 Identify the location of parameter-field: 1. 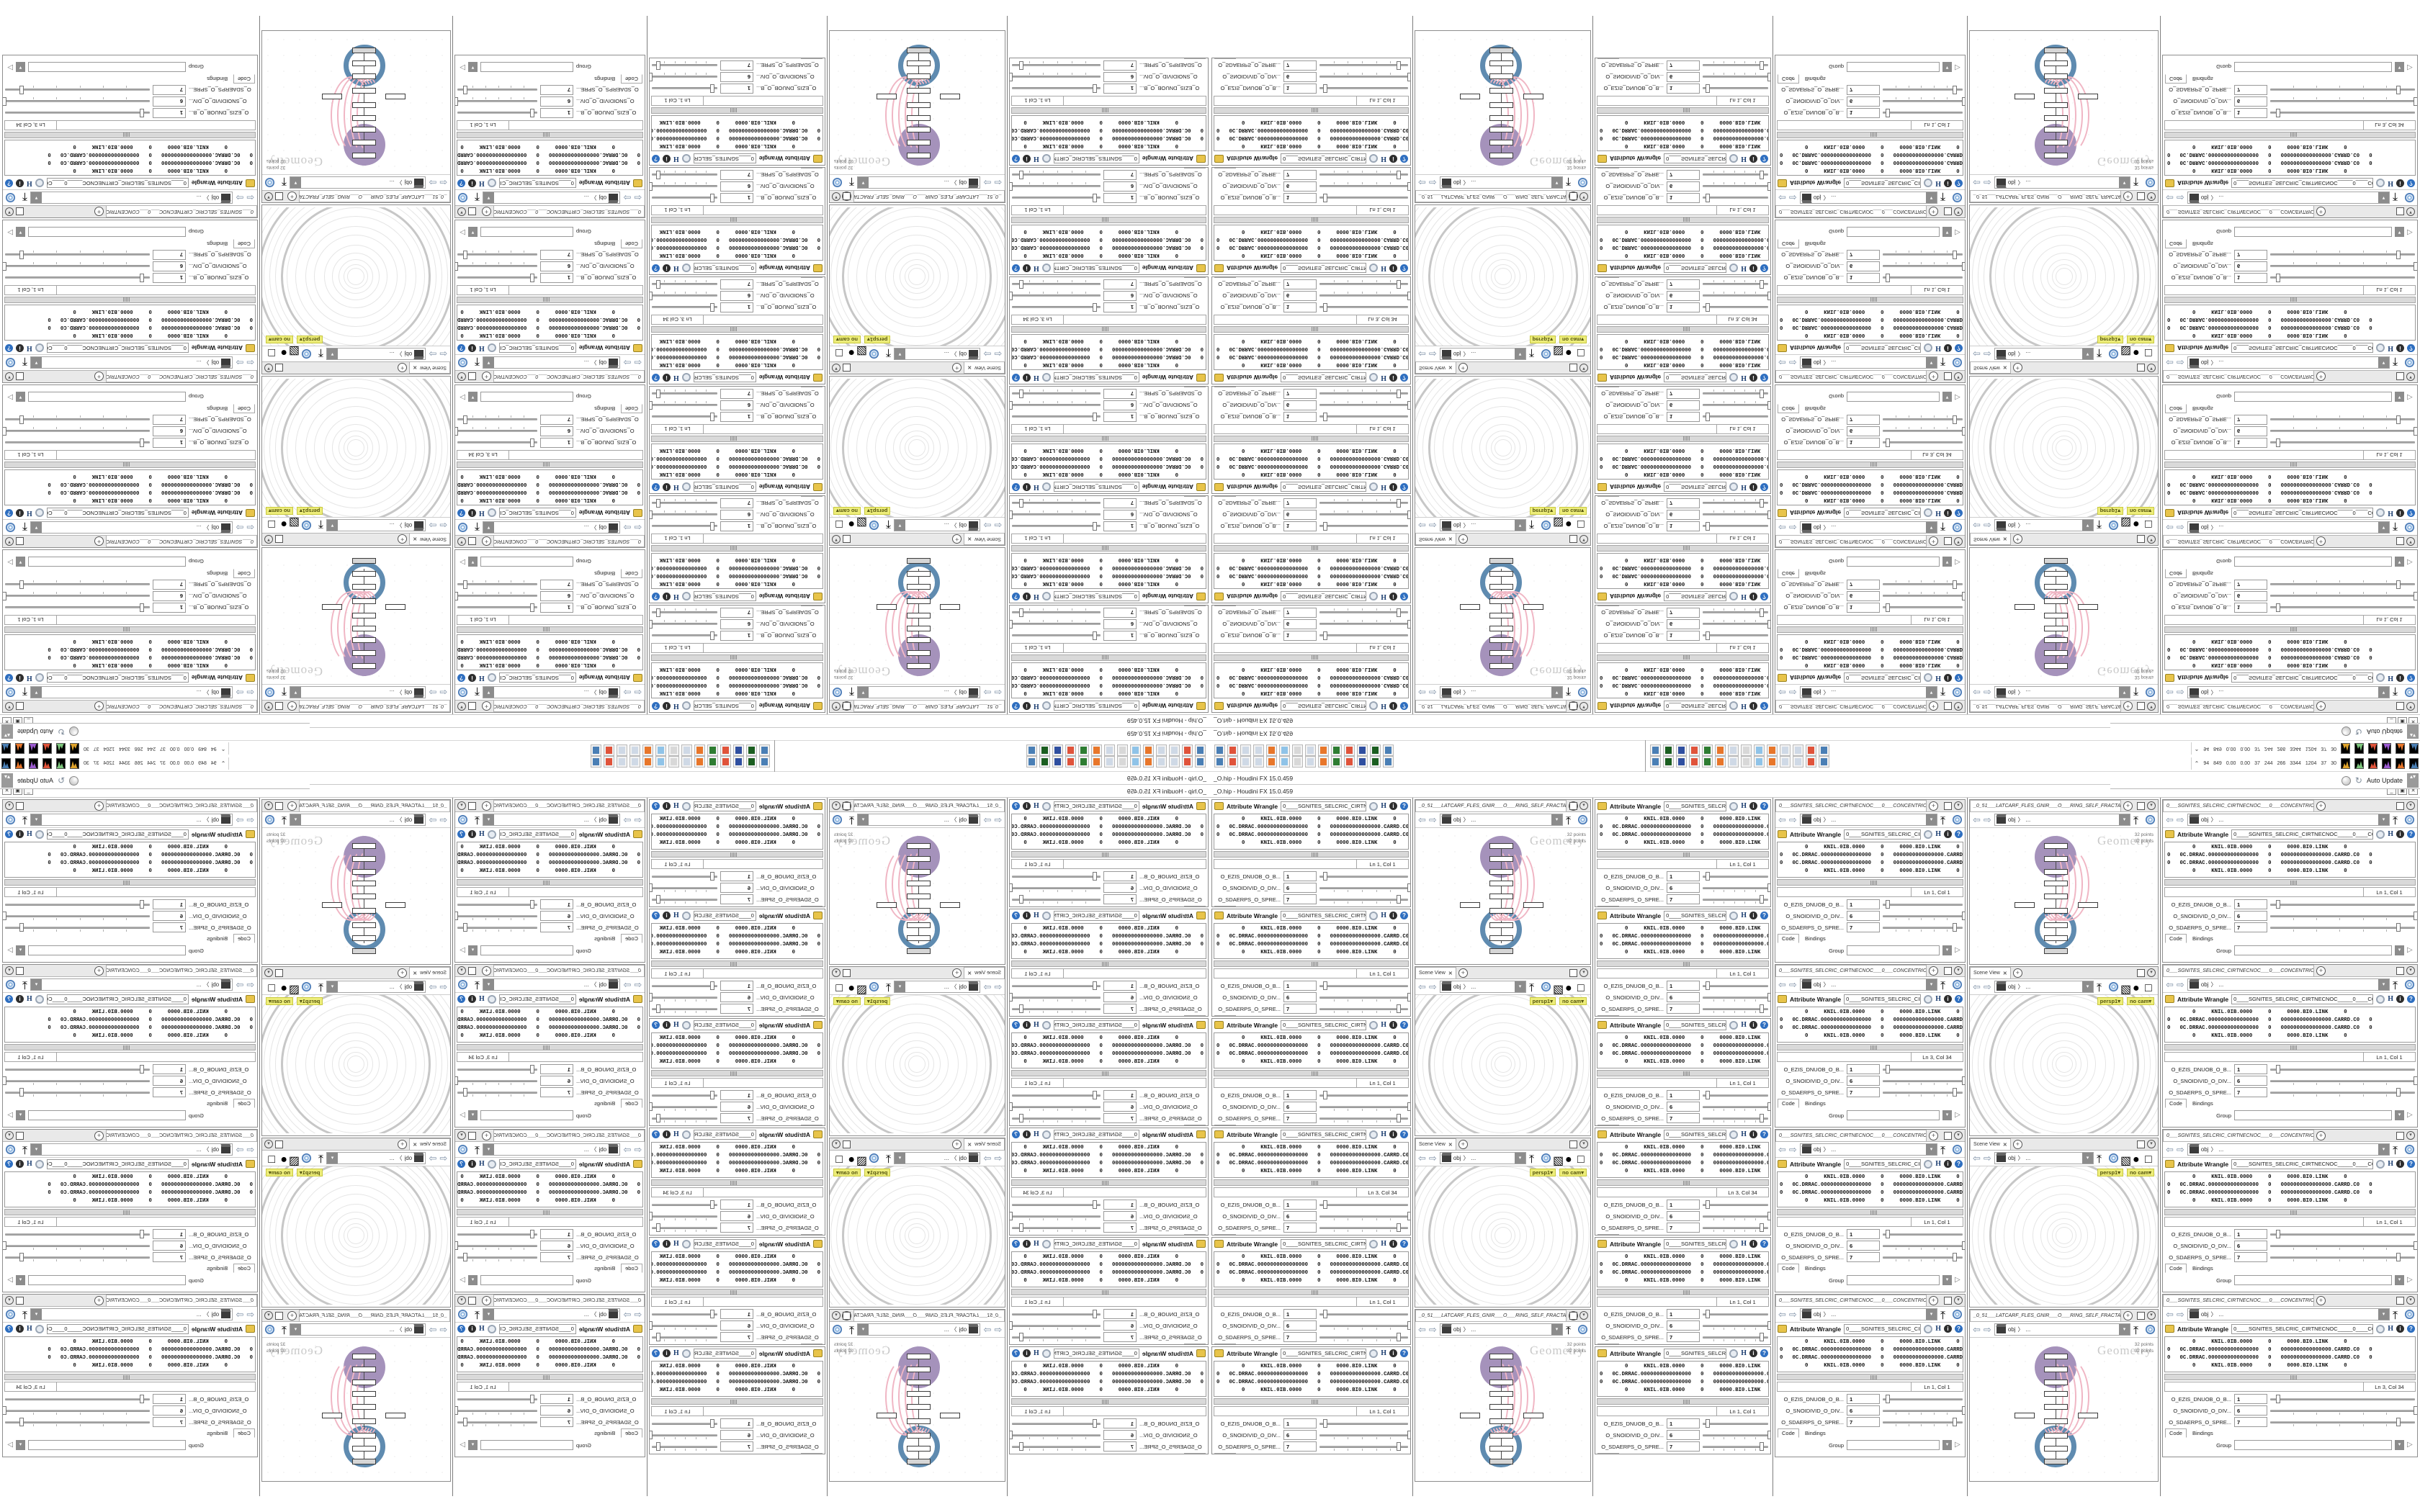
(2250, 608).